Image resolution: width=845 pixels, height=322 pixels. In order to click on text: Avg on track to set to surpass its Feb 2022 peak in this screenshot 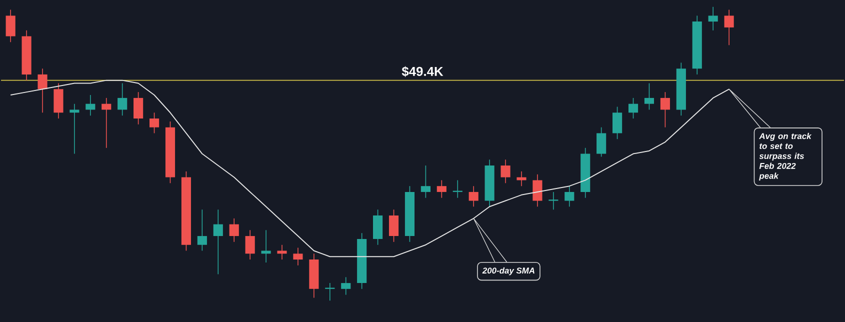, I will do `click(785, 156)`.